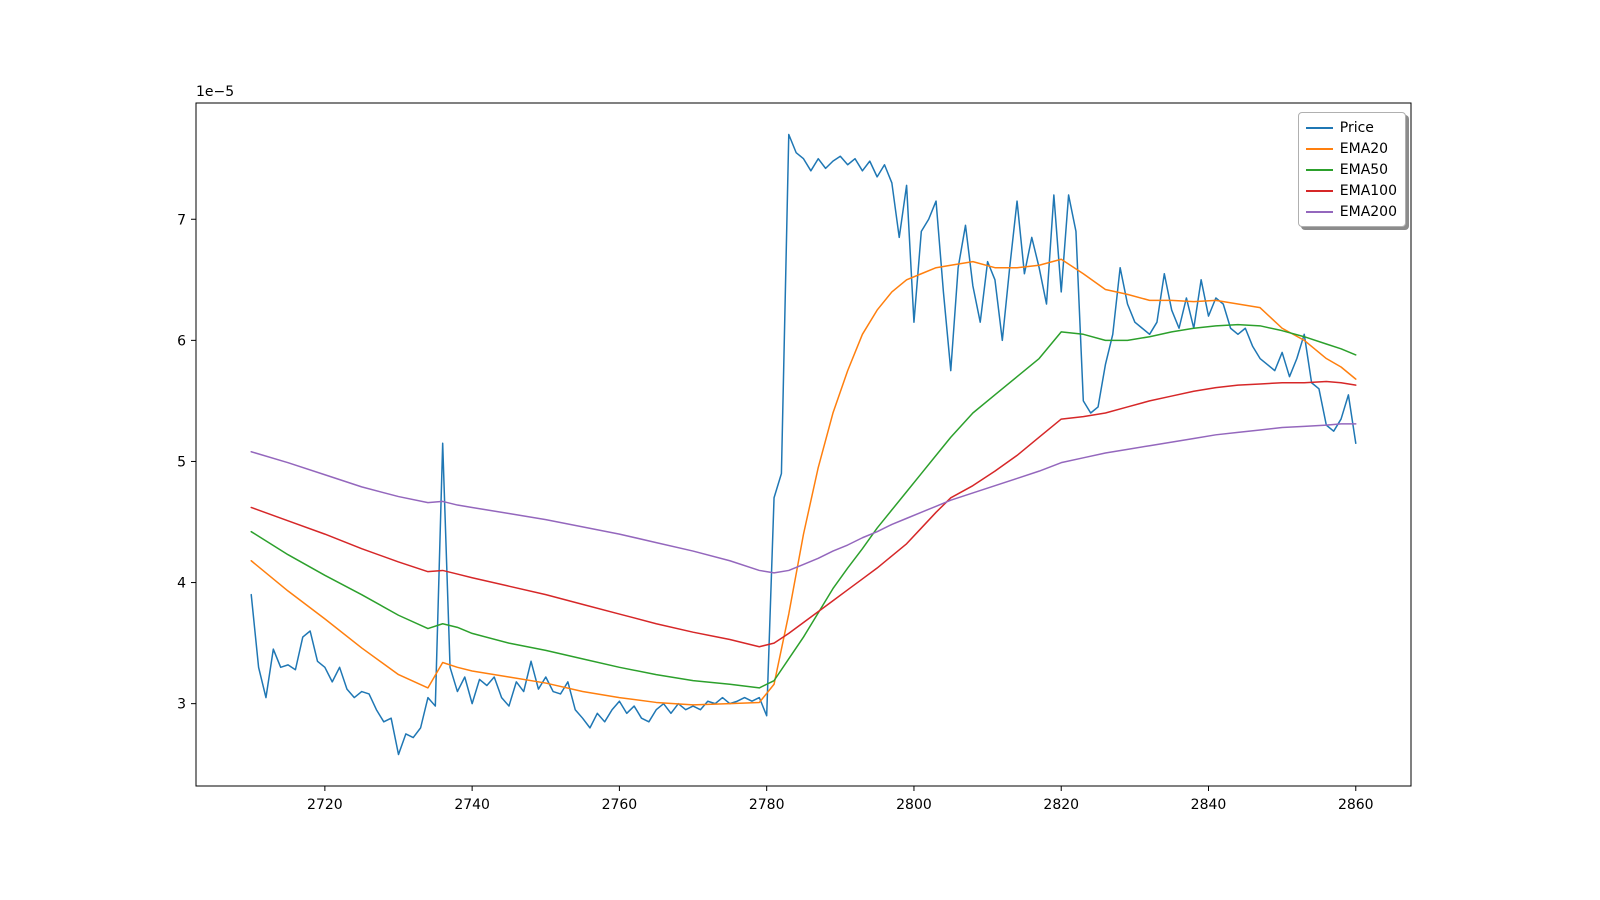  What do you see at coordinates (215, 92) in the screenshot?
I see `y-axis-offset-text: 1e−5` at bounding box center [215, 92].